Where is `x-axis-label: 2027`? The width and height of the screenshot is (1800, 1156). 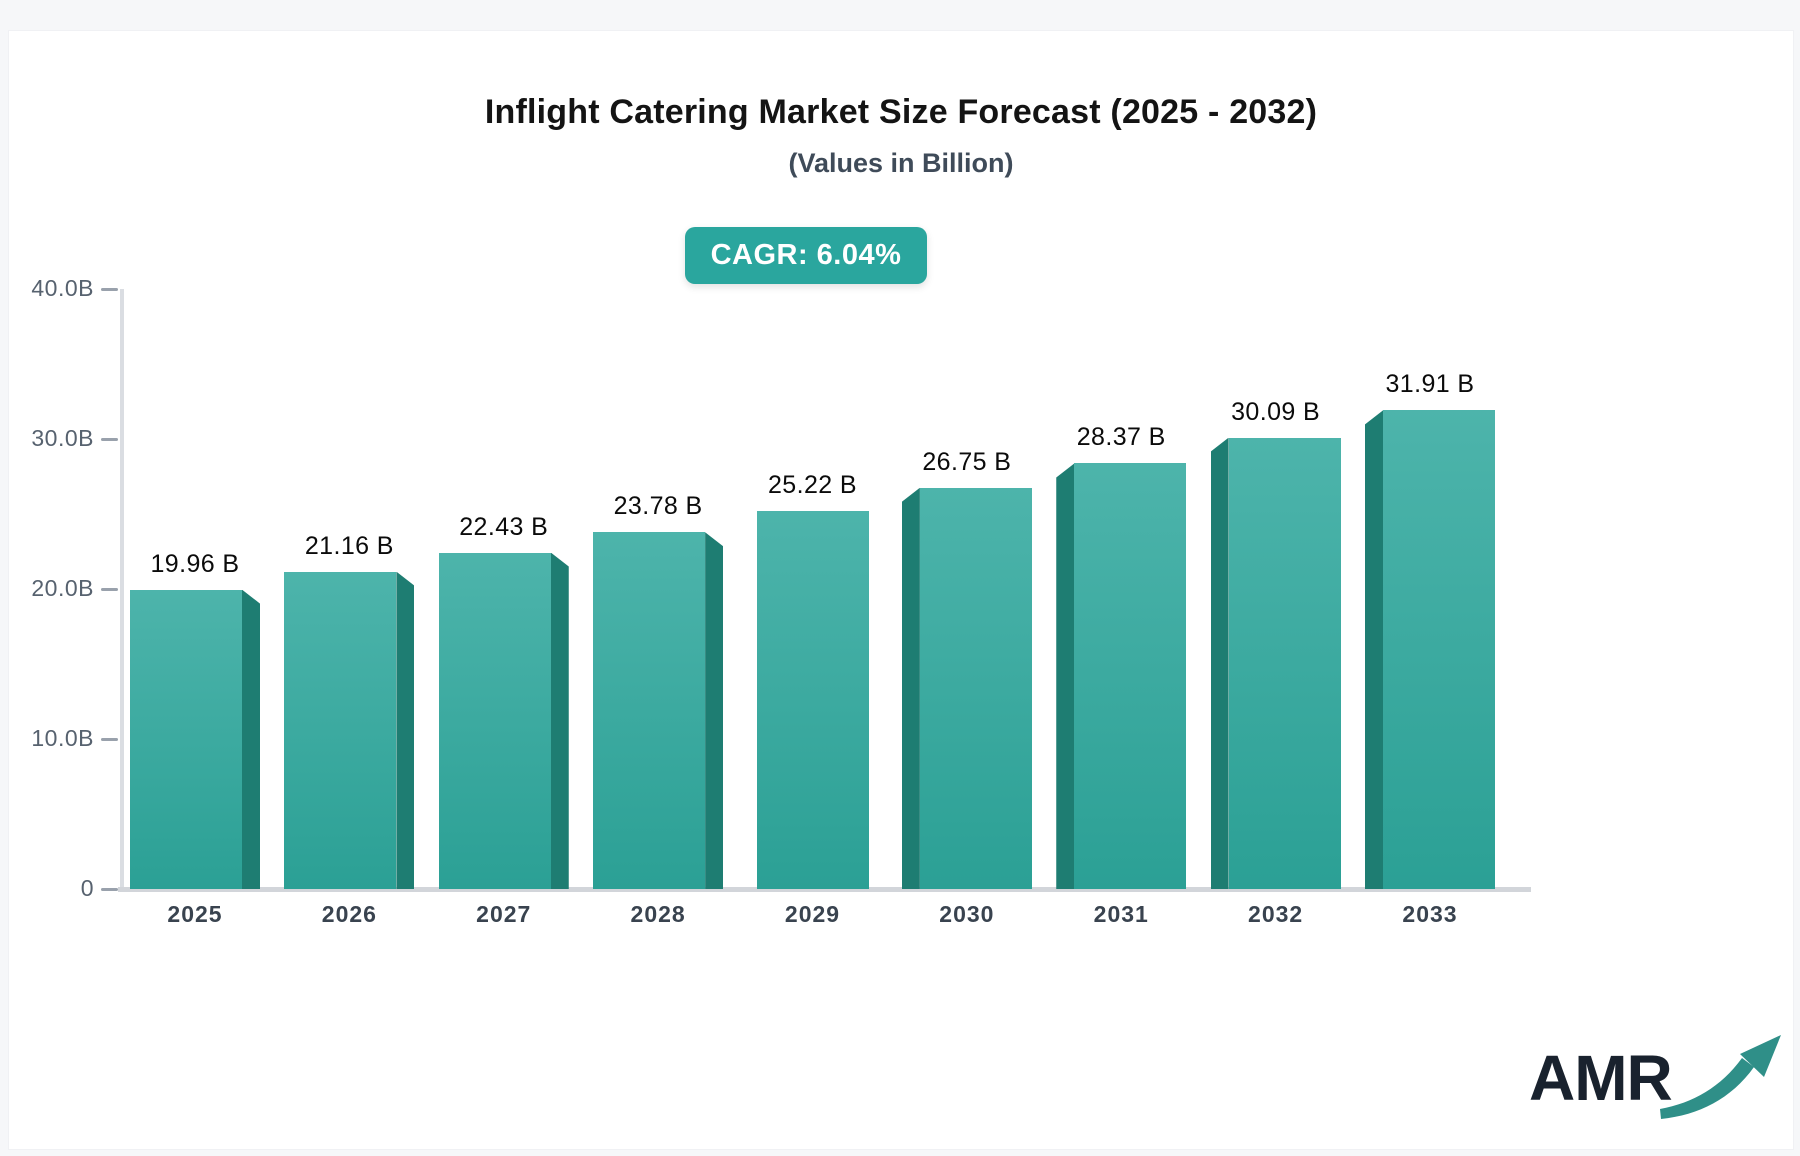
x-axis-label: 2027 is located at coordinates (504, 914).